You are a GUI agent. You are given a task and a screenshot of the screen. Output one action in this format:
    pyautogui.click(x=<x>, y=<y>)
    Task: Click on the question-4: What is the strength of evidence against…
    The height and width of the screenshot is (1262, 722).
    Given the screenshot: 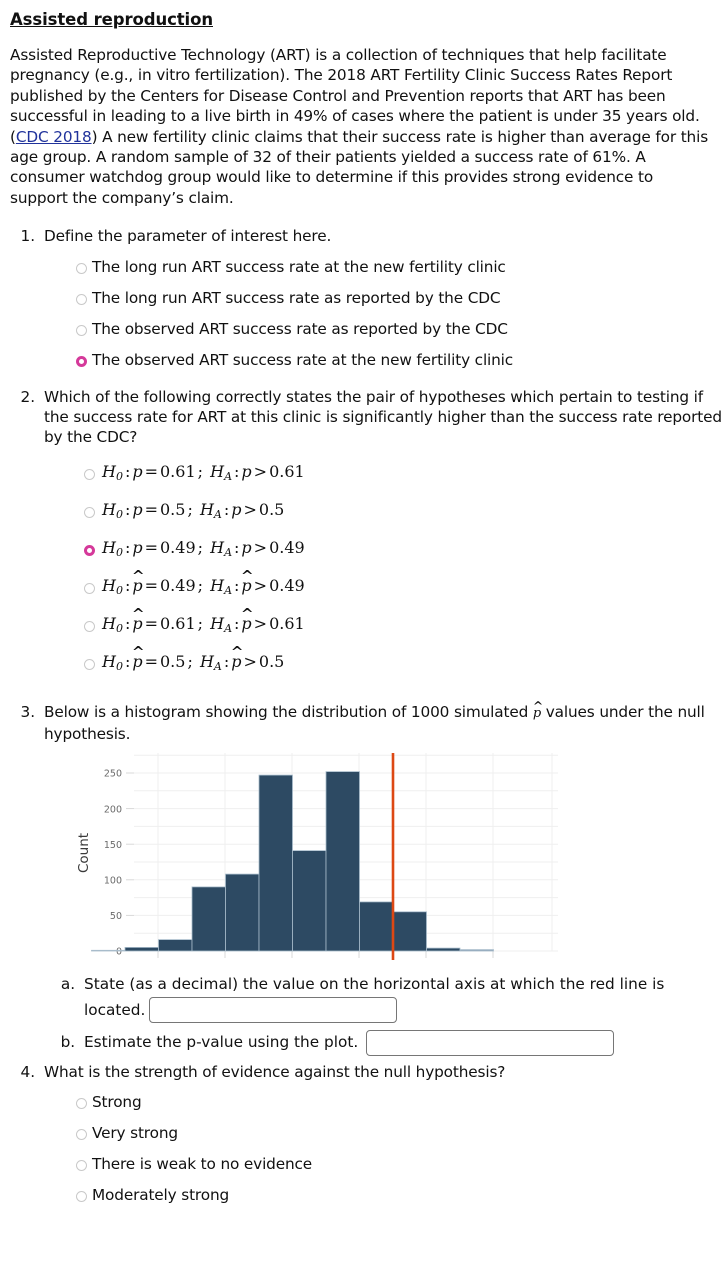 What is the action you would take?
    pyautogui.click(x=381, y=1139)
    